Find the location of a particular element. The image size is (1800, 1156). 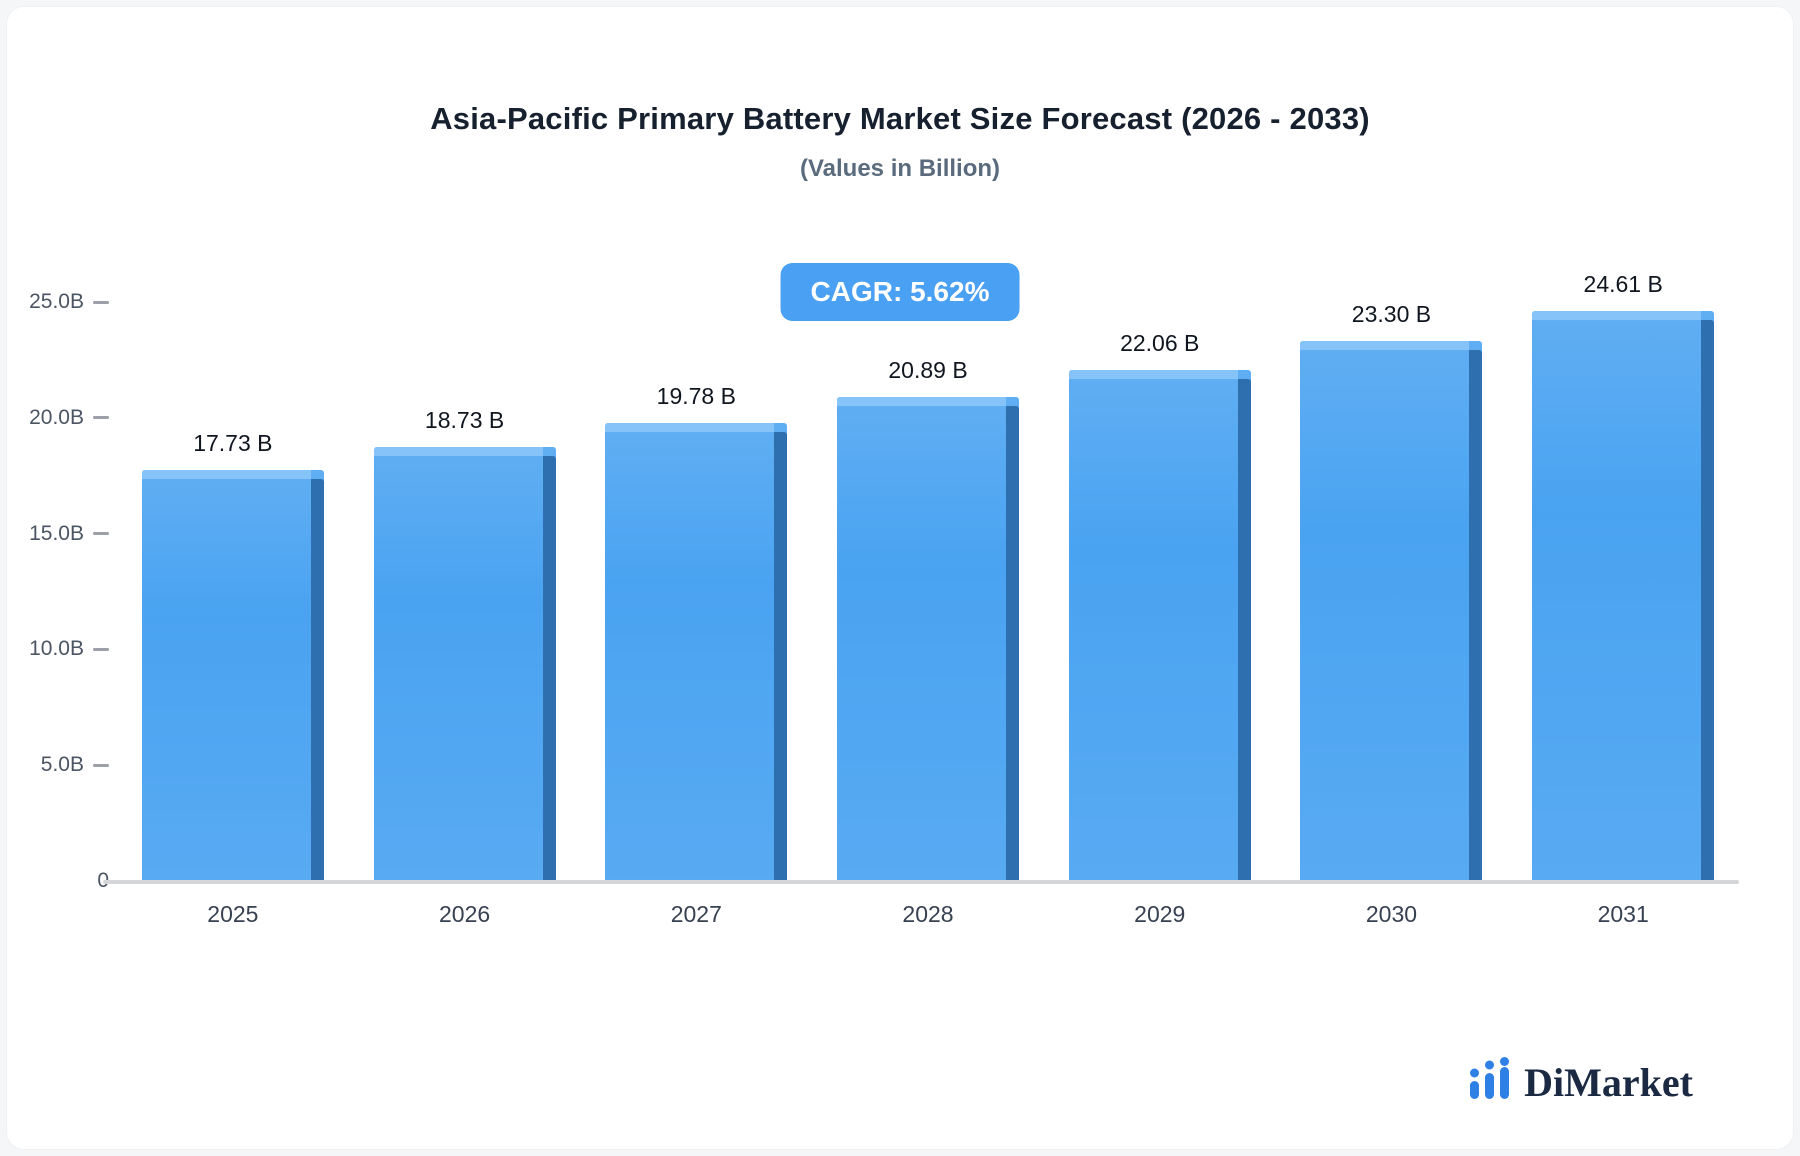

bar-value-label: 20.89 B is located at coordinates (928, 370).